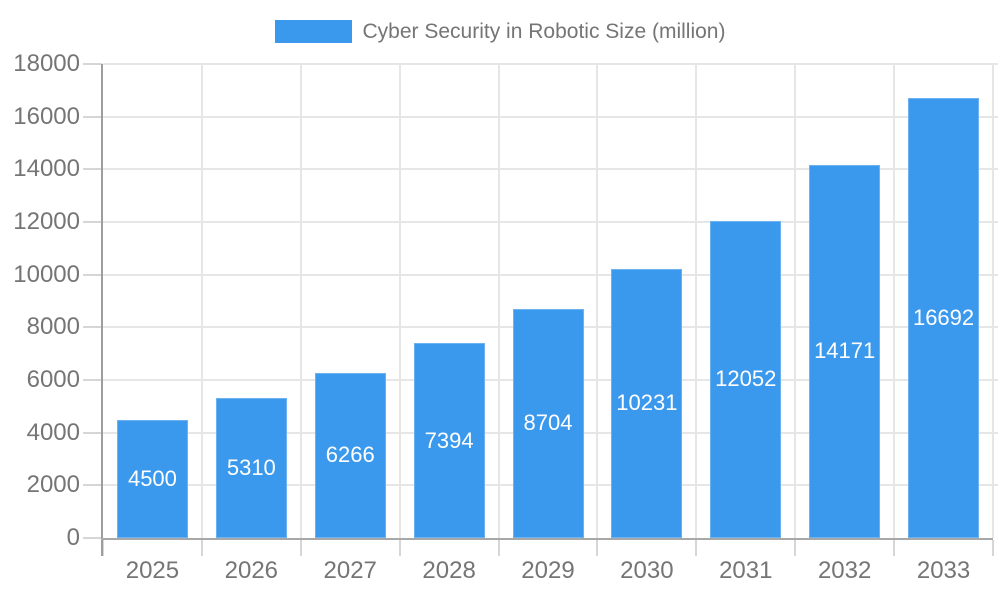 The width and height of the screenshot is (1000, 600). Describe the element at coordinates (46, 221) in the screenshot. I see `y-axis-tick-label: 12000` at that location.